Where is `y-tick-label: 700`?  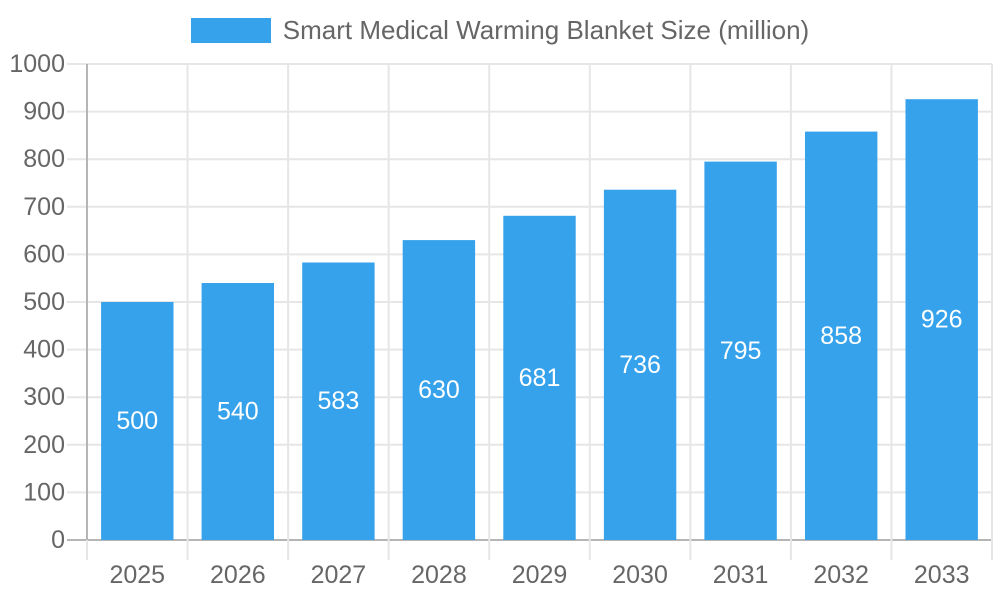 y-tick-label: 700 is located at coordinates (44, 207).